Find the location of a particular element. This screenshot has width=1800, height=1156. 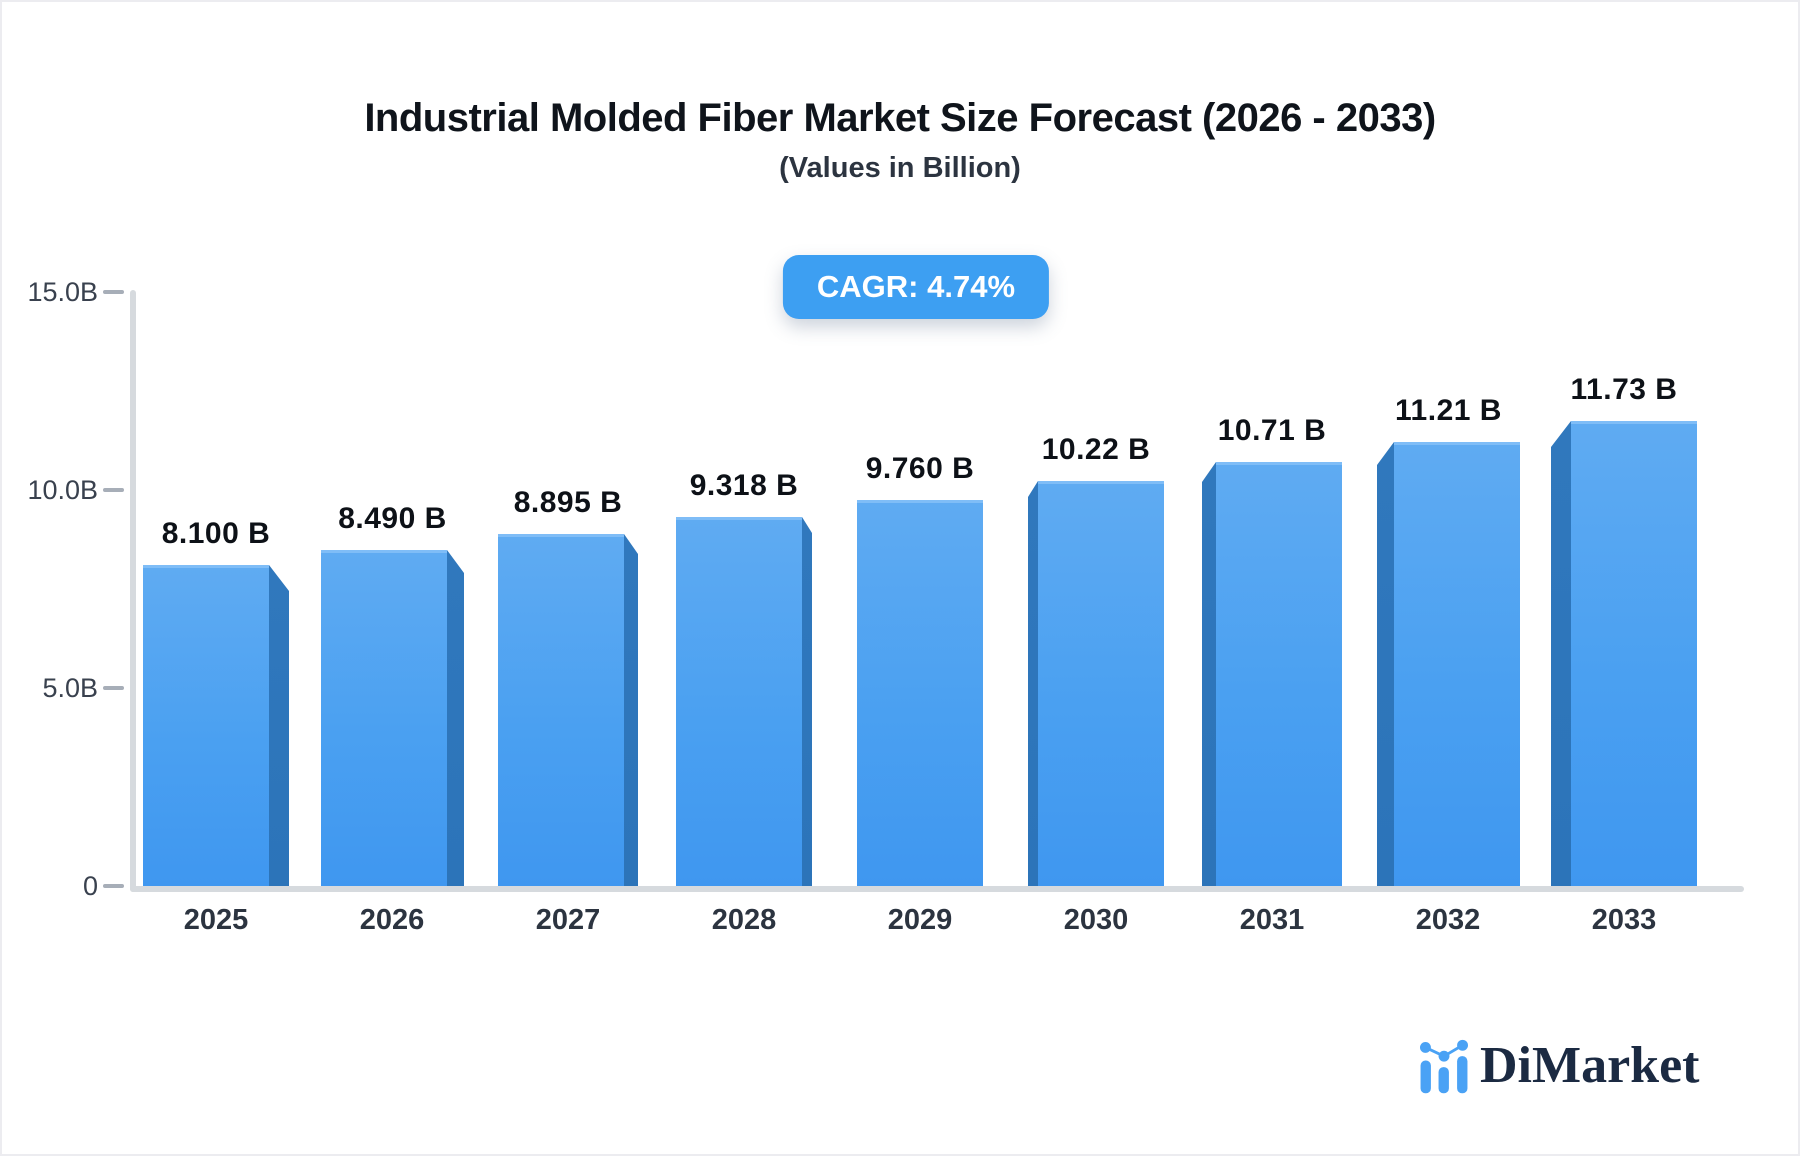

bar-value-label-2027: 8.895 B is located at coordinates (568, 502).